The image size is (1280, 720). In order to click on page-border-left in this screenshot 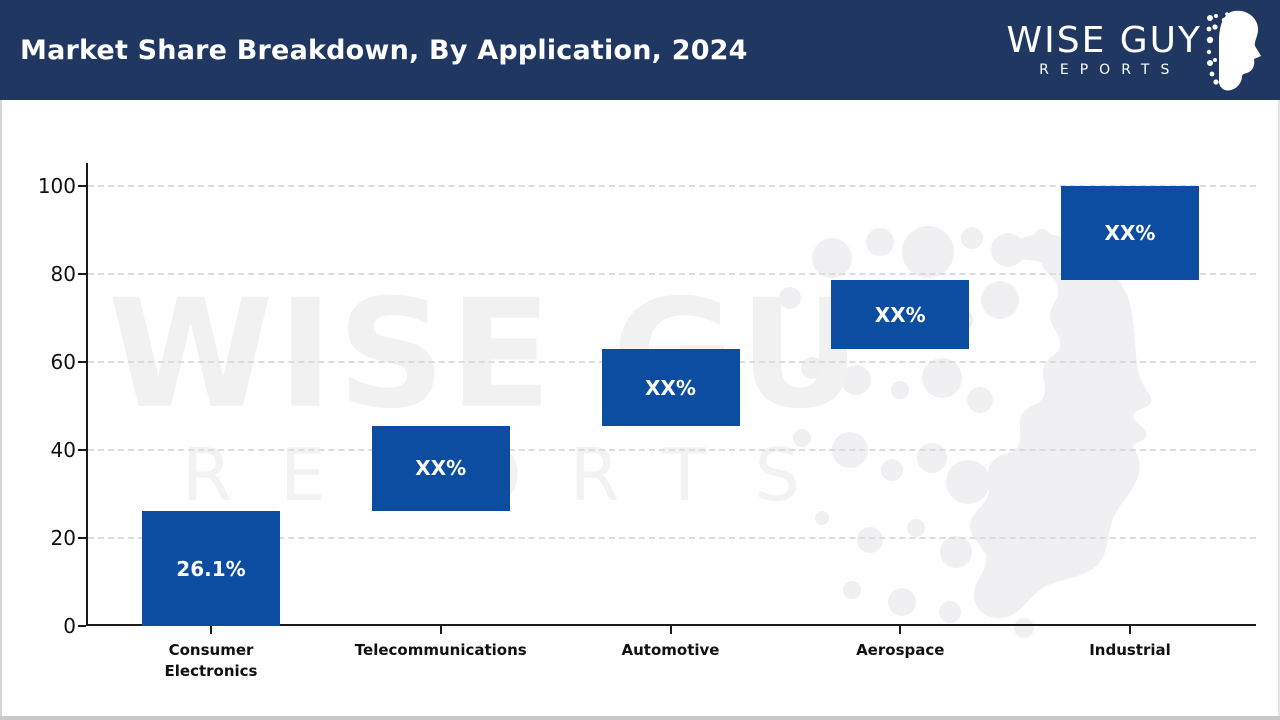, I will do `click(1, 410)`.